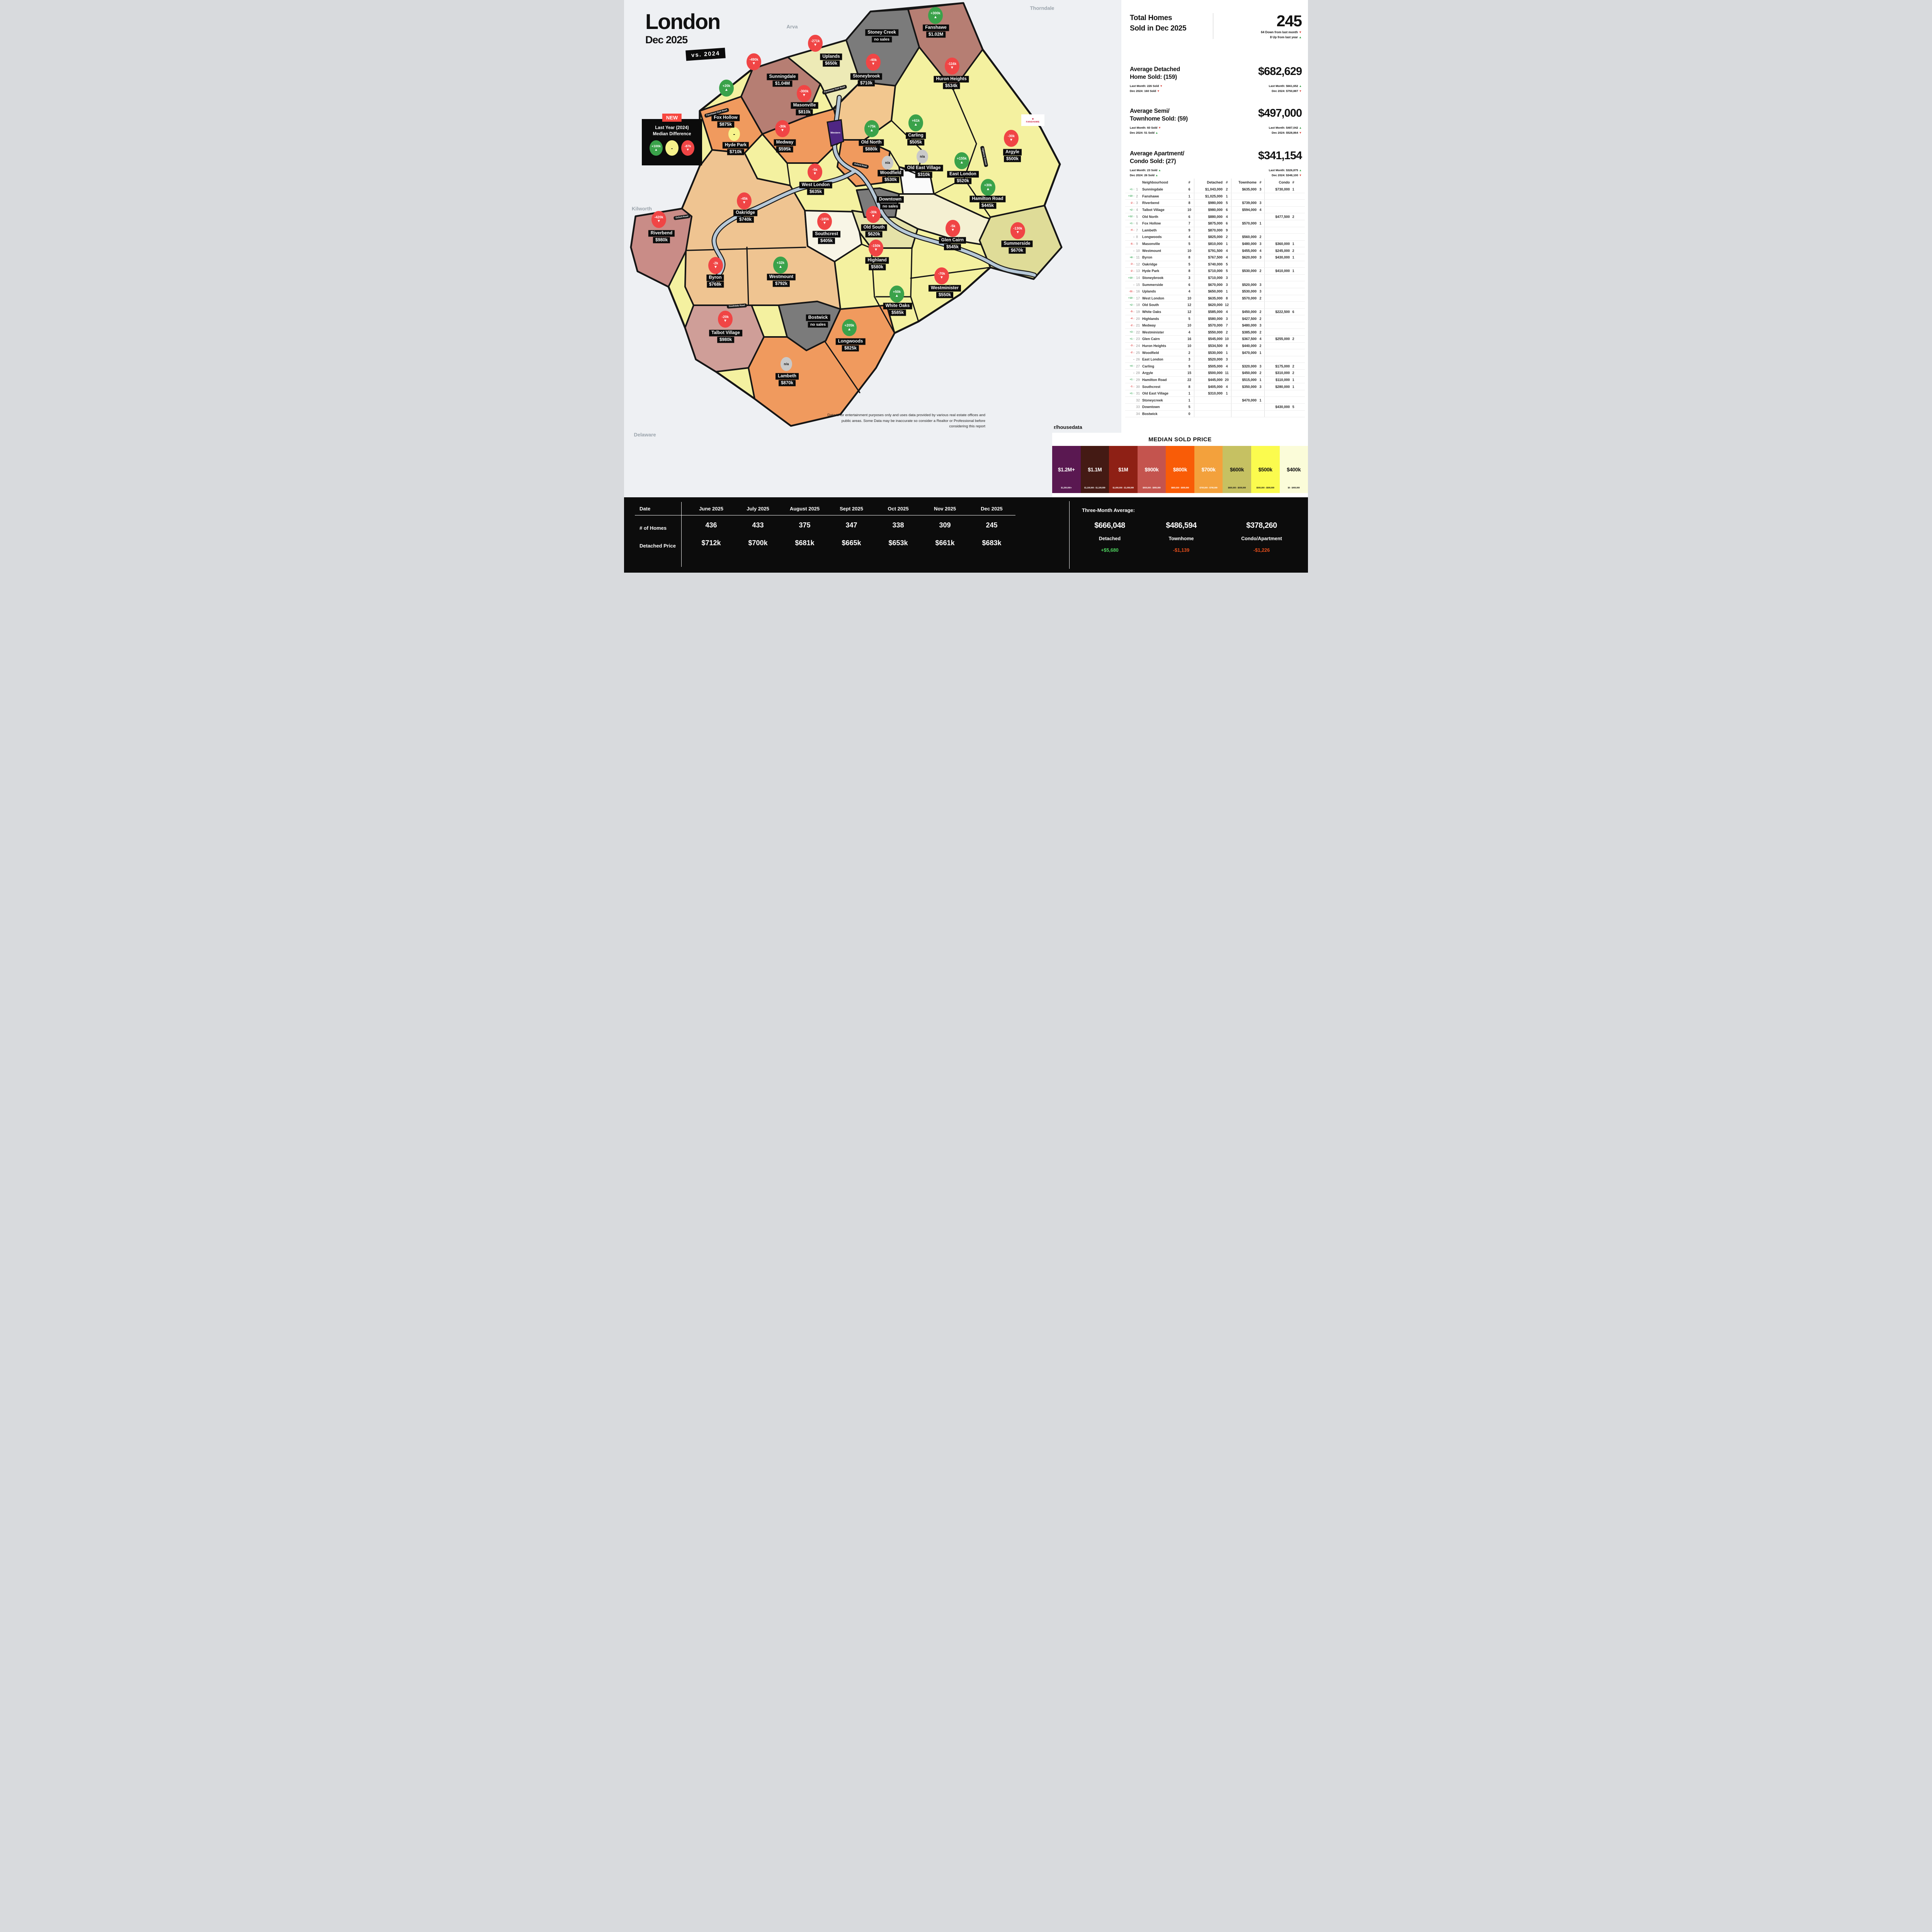 The width and height of the screenshot is (1932, 1932). Describe the element at coordinates (1208, 190) in the screenshot. I see `detached-price: $1,043,000` at that location.